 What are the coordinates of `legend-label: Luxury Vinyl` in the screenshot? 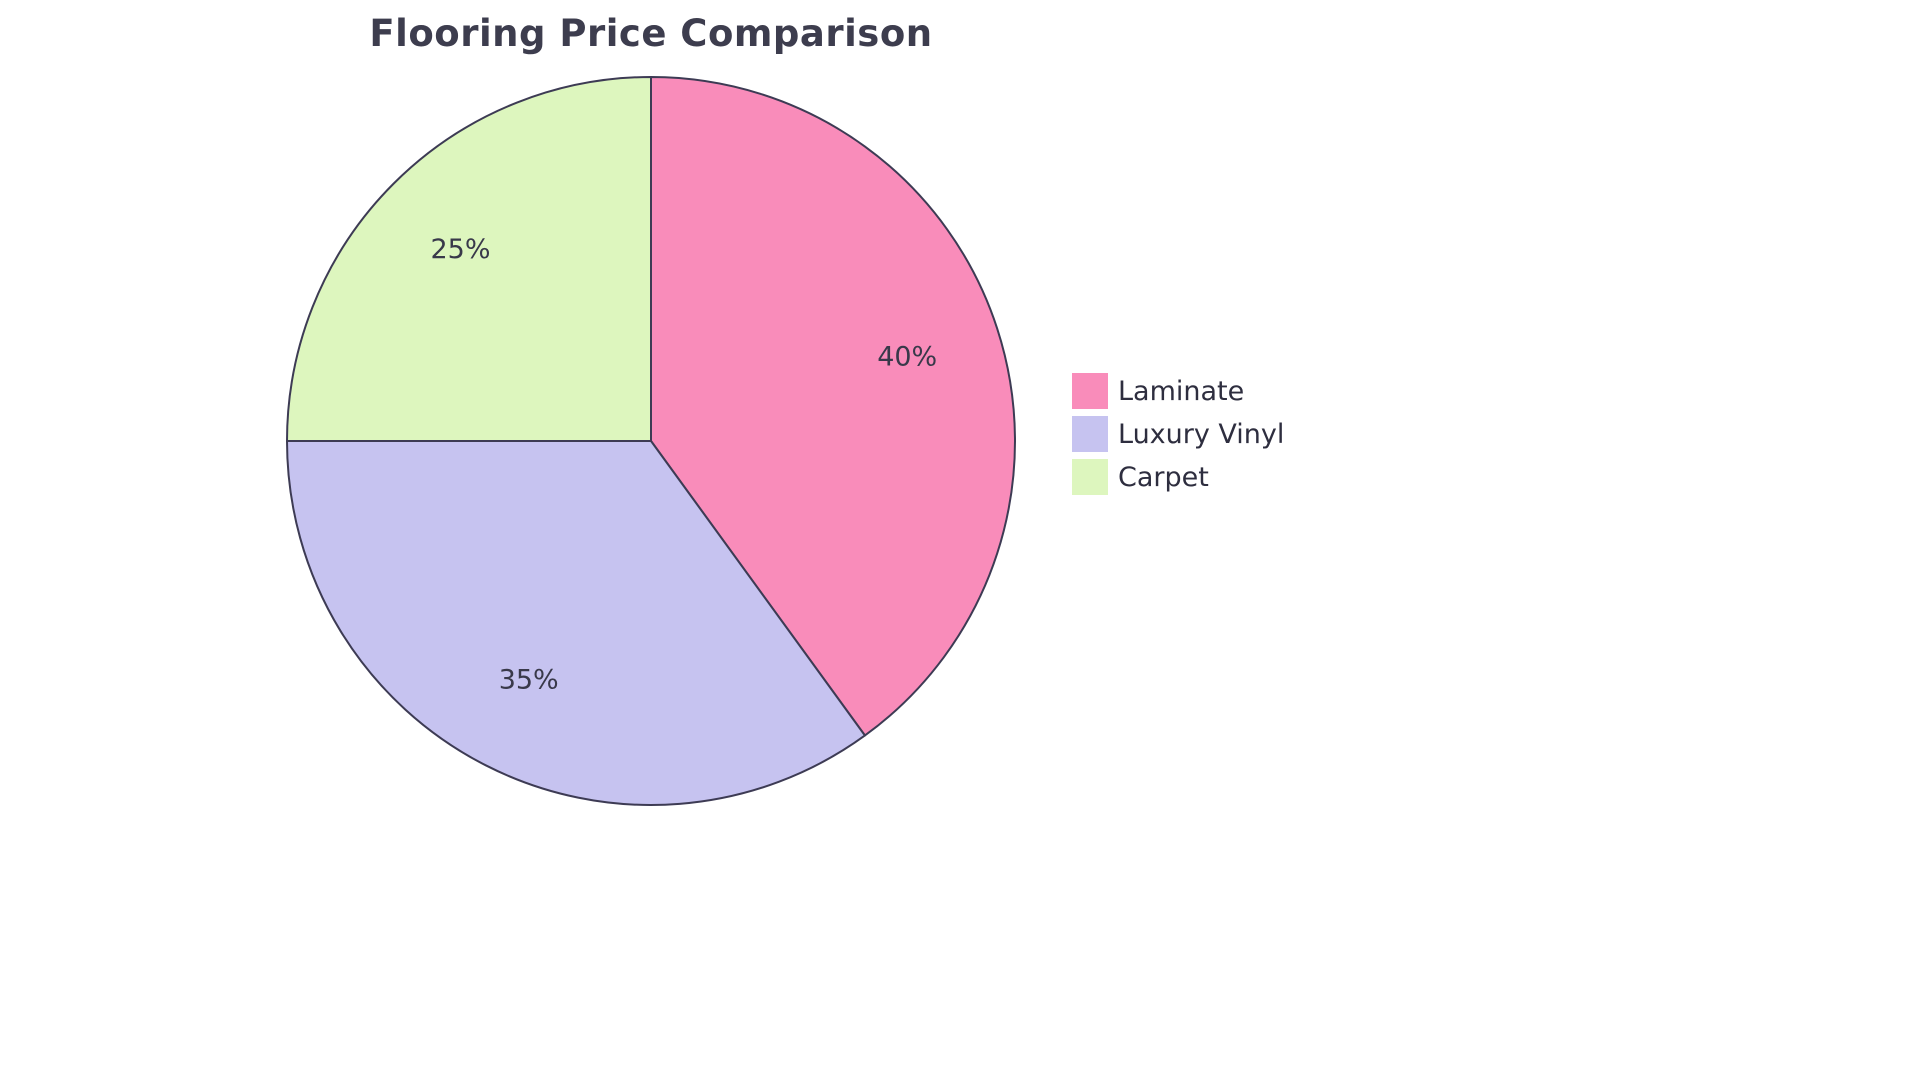 It's located at (1201, 434).